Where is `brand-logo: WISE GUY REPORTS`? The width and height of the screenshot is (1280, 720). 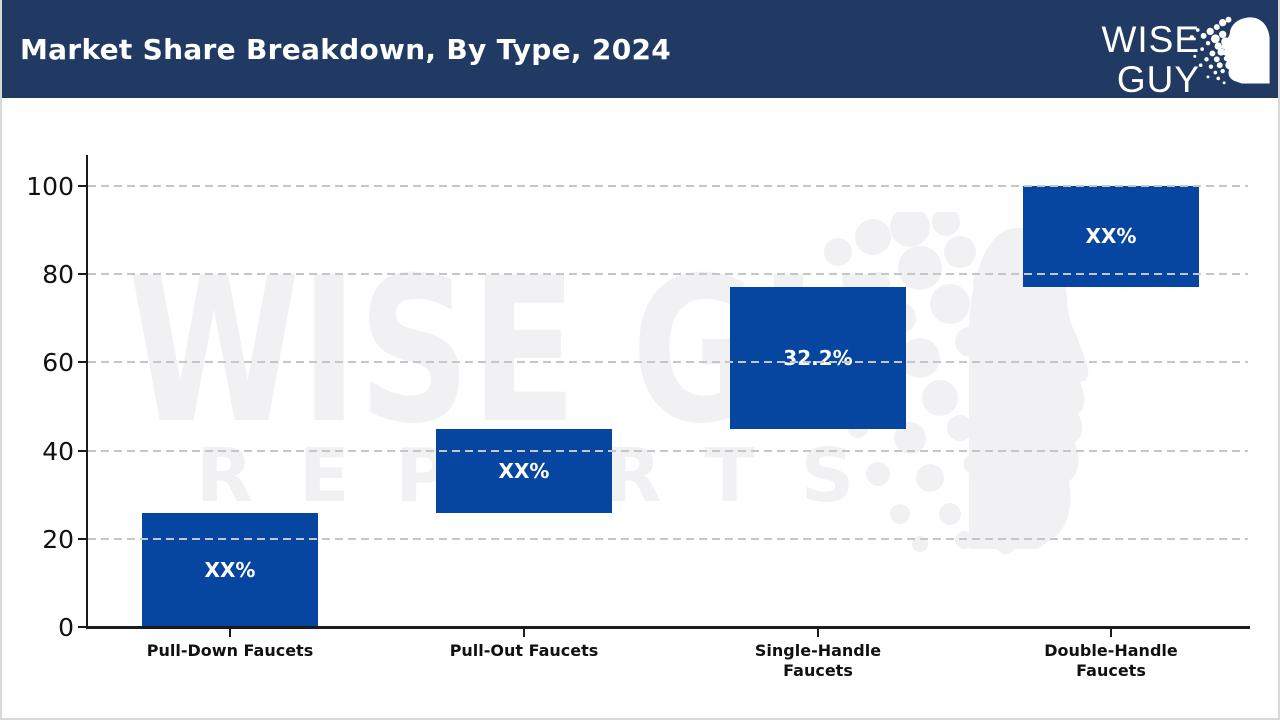 brand-logo: WISE GUY REPORTS is located at coordinates (1139, 61).